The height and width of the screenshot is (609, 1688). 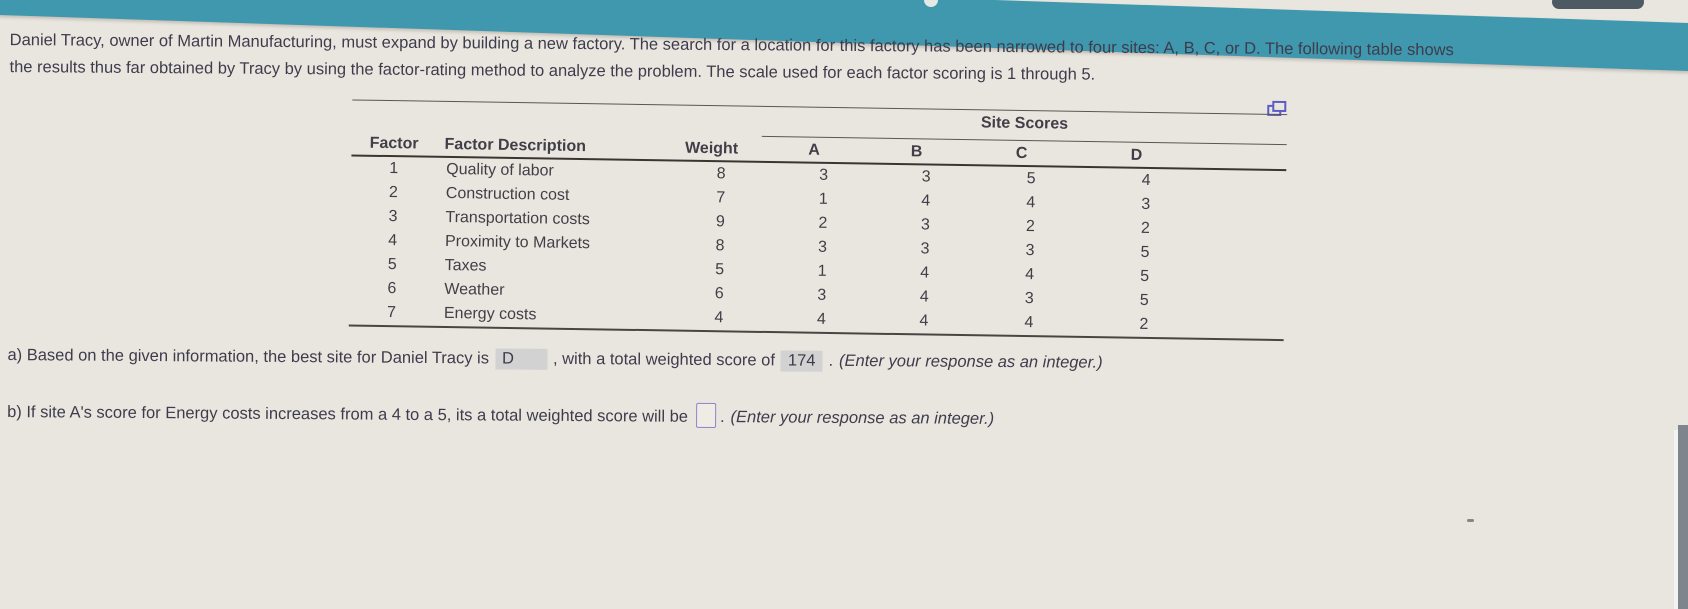 What do you see at coordinates (711, 148) in the screenshot?
I see `col-header-weight: Weight` at bounding box center [711, 148].